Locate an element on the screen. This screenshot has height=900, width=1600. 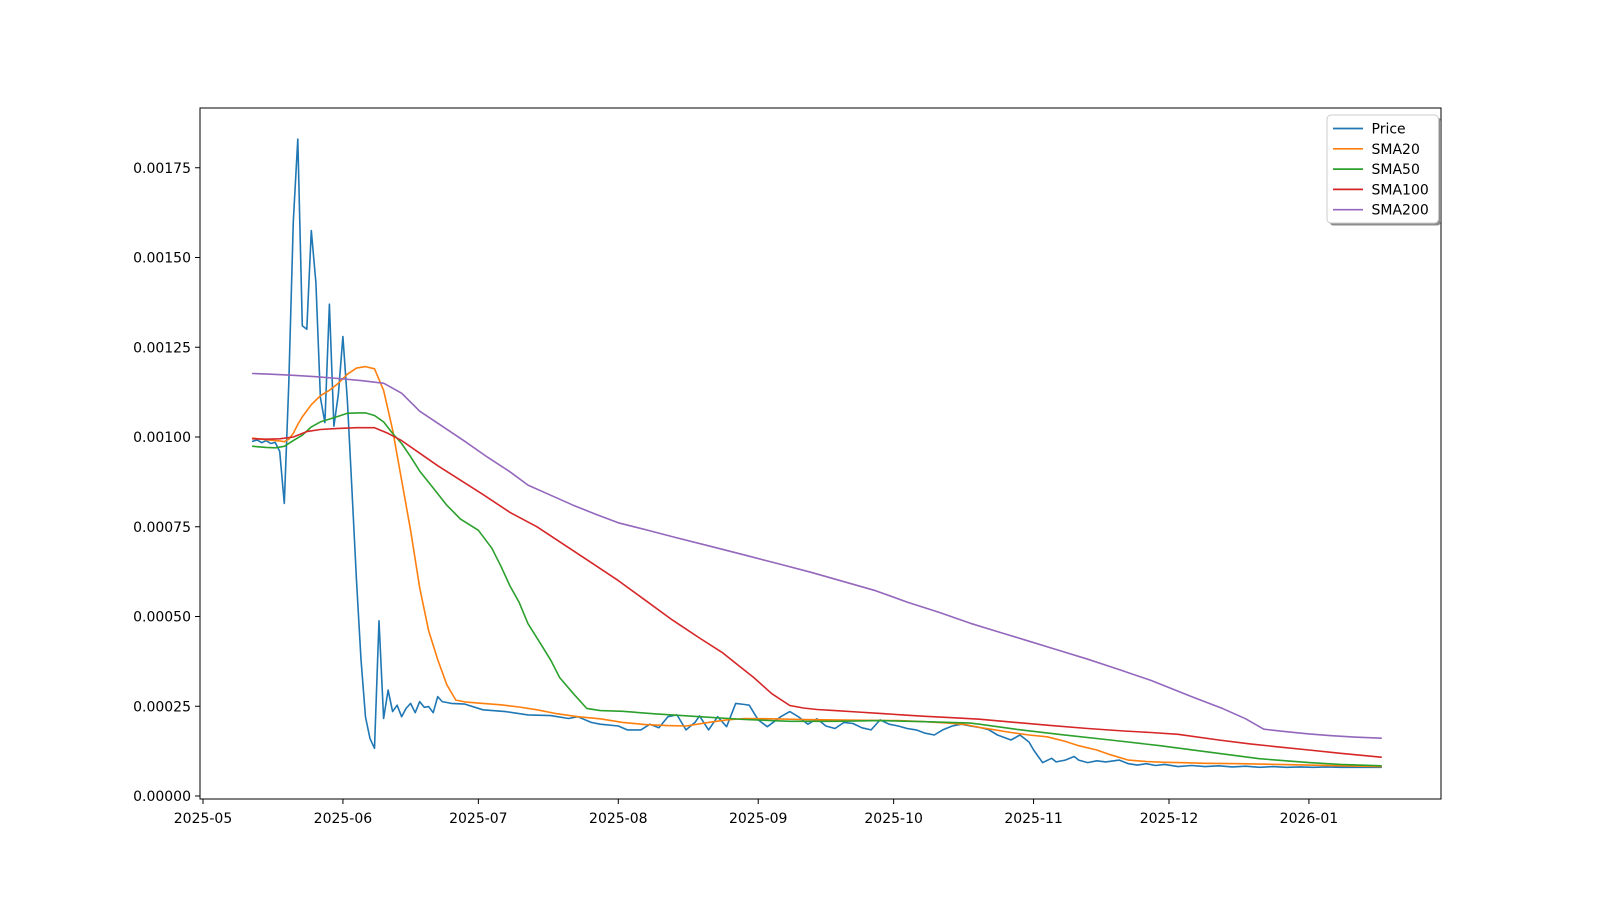
y-tick-label: 0.00125 is located at coordinates (162, 348).